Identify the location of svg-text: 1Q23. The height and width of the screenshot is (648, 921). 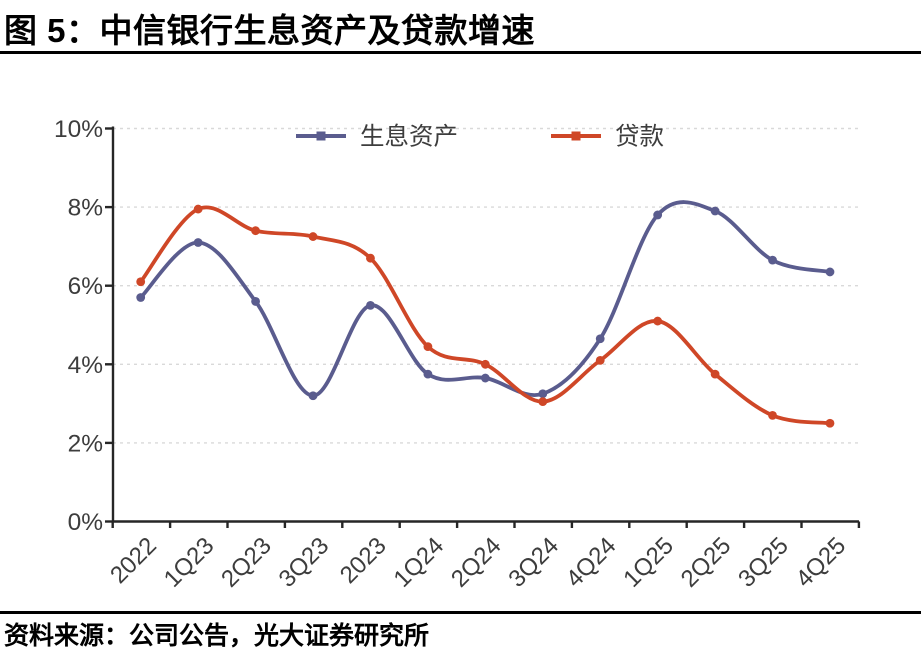
(189, 562).